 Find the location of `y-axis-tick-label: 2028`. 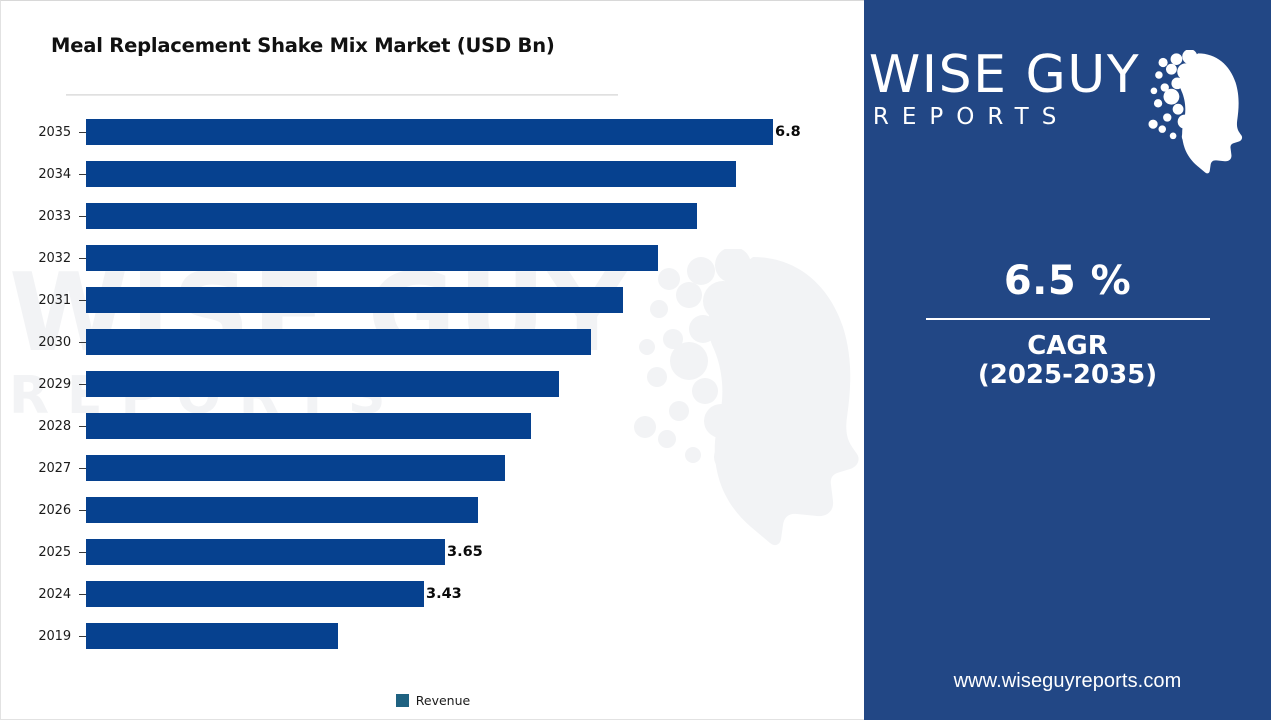

y-axis-tick-label: 2028 is located at coordinates (54, 426).